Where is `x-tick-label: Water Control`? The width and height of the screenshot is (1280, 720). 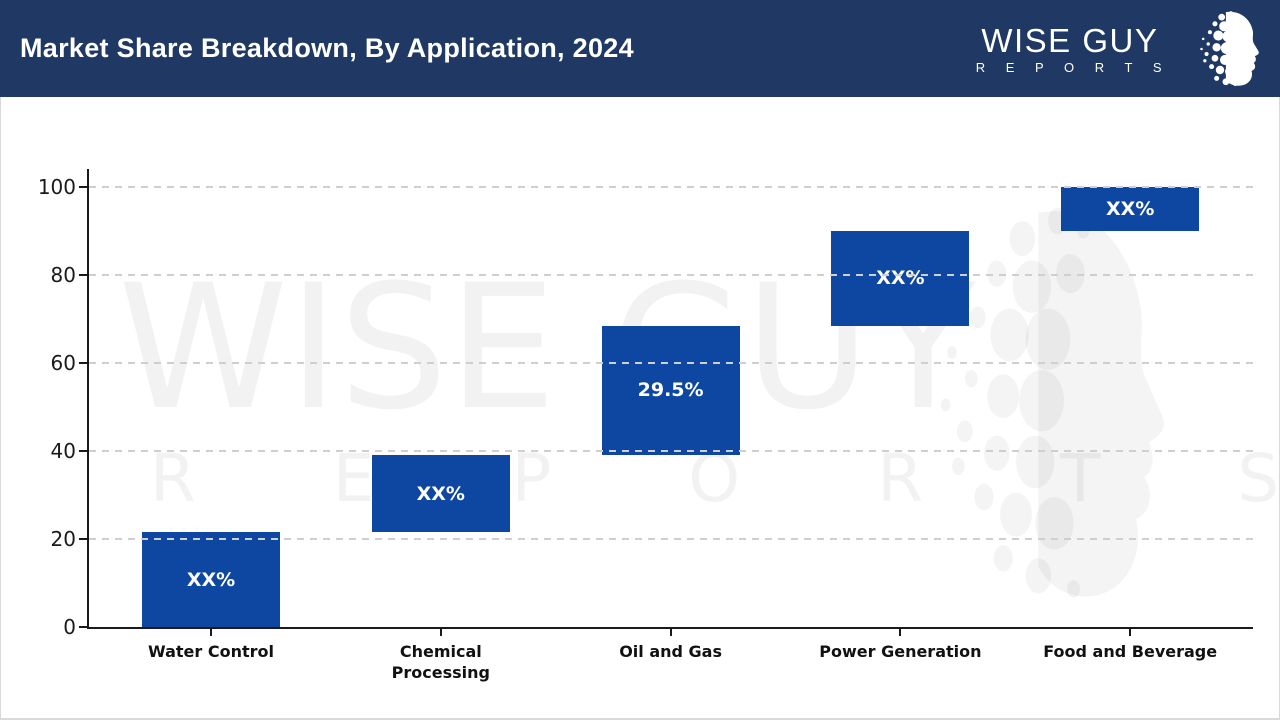
x-tick-label: Water Control is located at coordinates (211, 651).